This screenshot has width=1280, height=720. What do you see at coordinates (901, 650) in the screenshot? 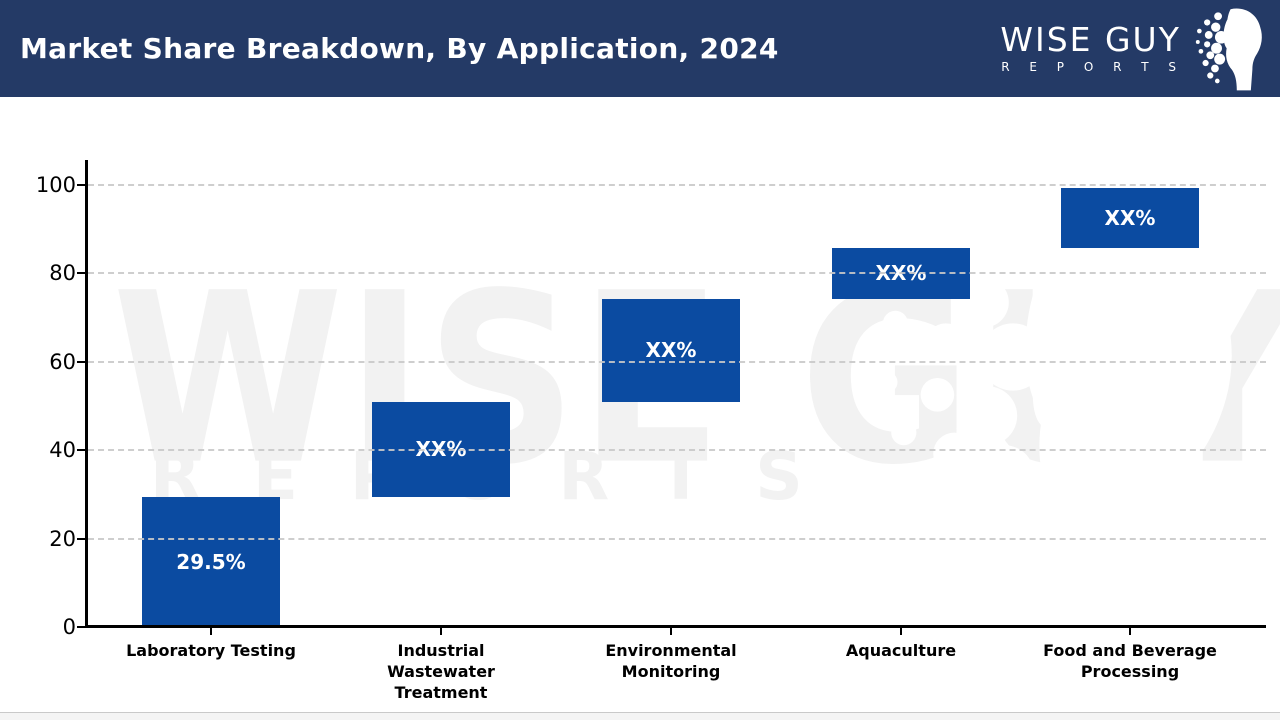
I see `x-axis-category-label-aquaculture: Aquaculture` at bounding box center [901, 650].